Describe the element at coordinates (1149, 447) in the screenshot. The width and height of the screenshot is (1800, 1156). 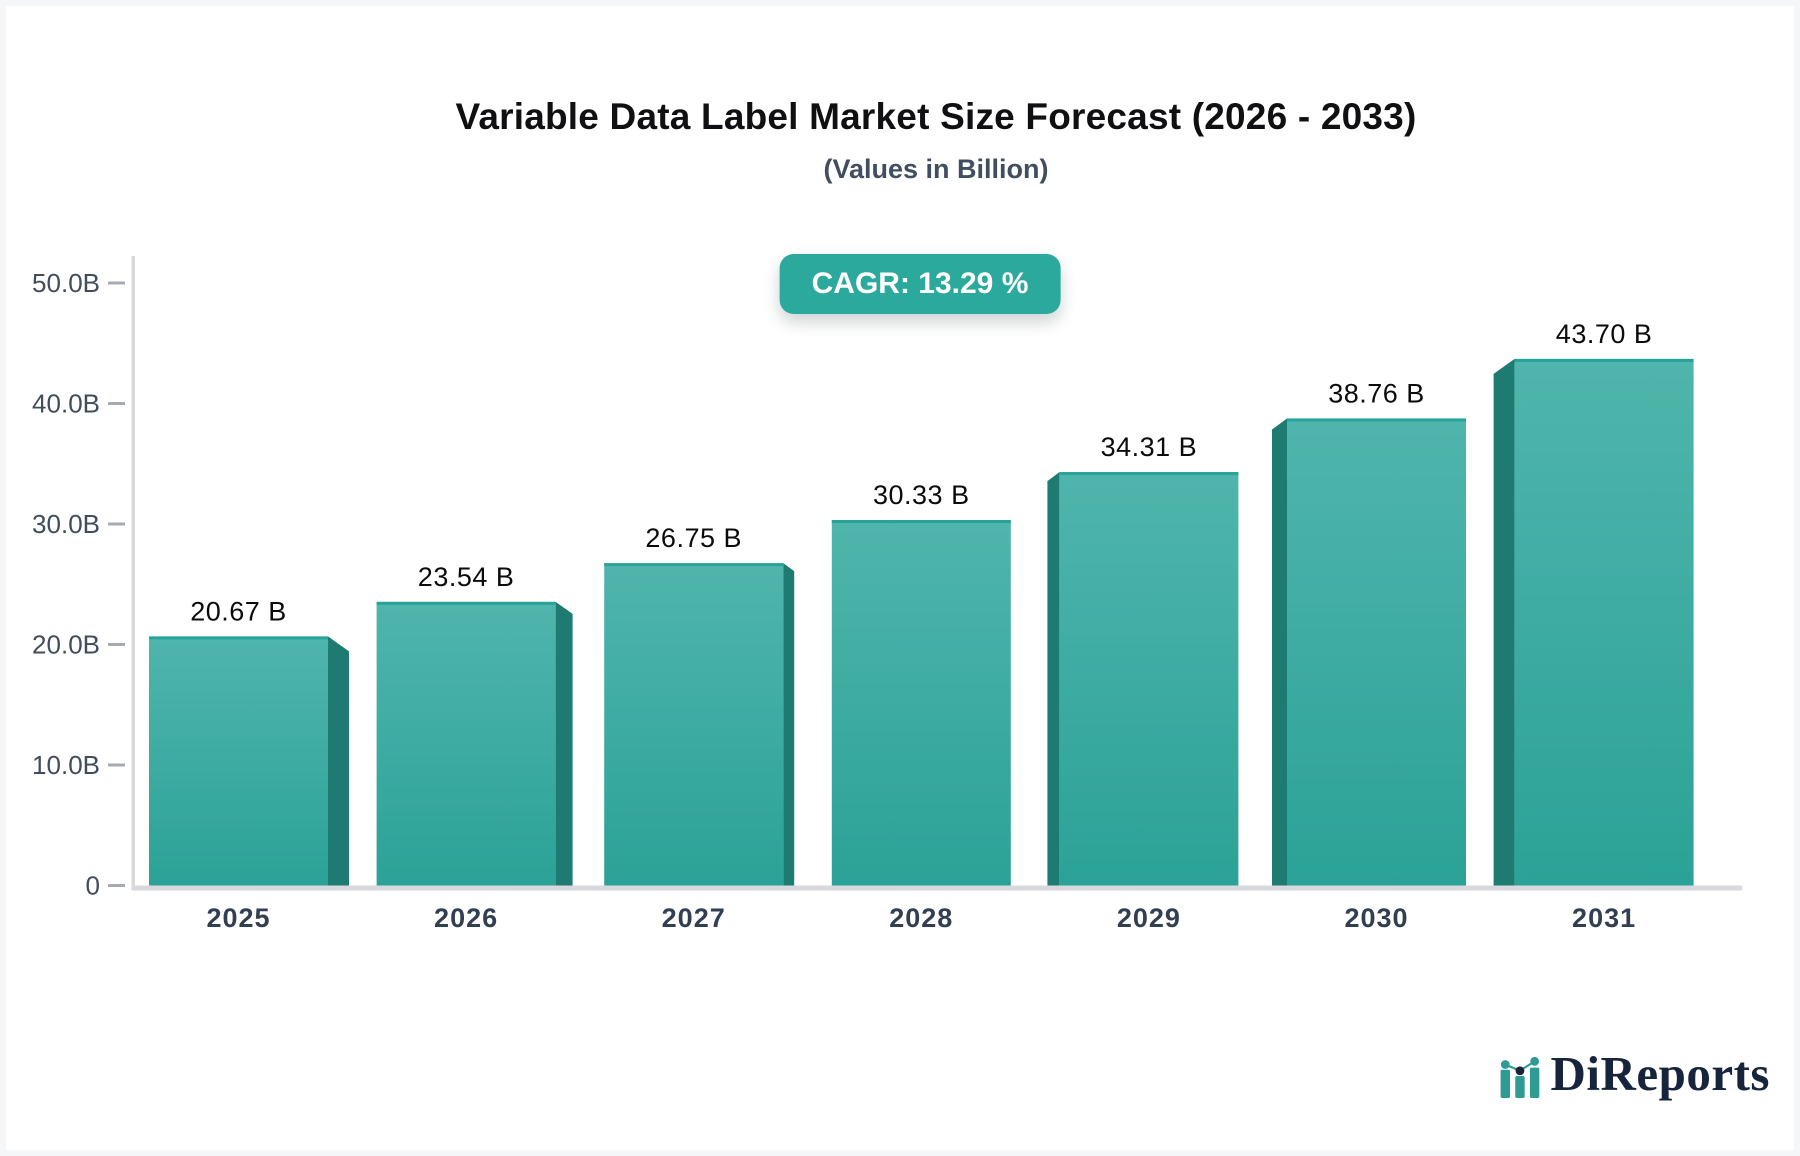
I see `bar-value-label: 34.31 B` at that location.